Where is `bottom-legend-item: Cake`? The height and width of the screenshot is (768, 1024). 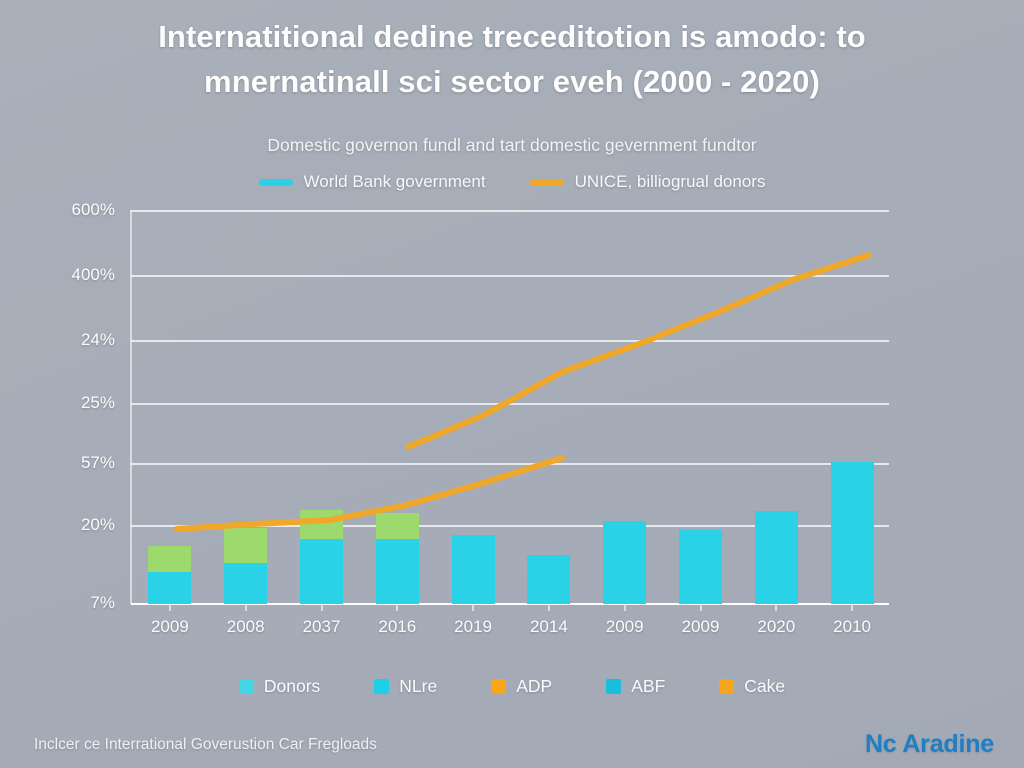 bottom-legend-item: Cake is located at coordinates (752, 686).